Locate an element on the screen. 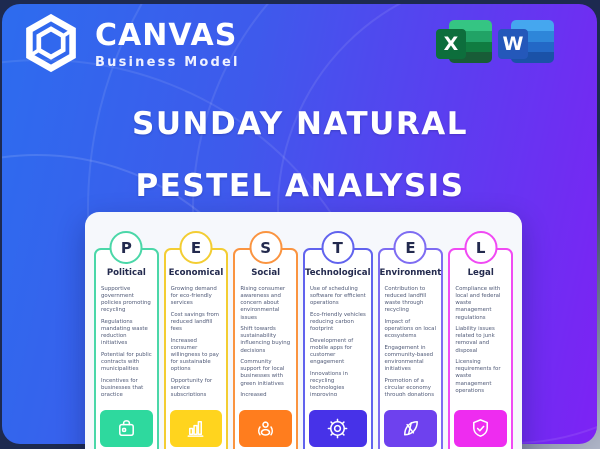  column-title: Legal is located at coordinates (480, 273).